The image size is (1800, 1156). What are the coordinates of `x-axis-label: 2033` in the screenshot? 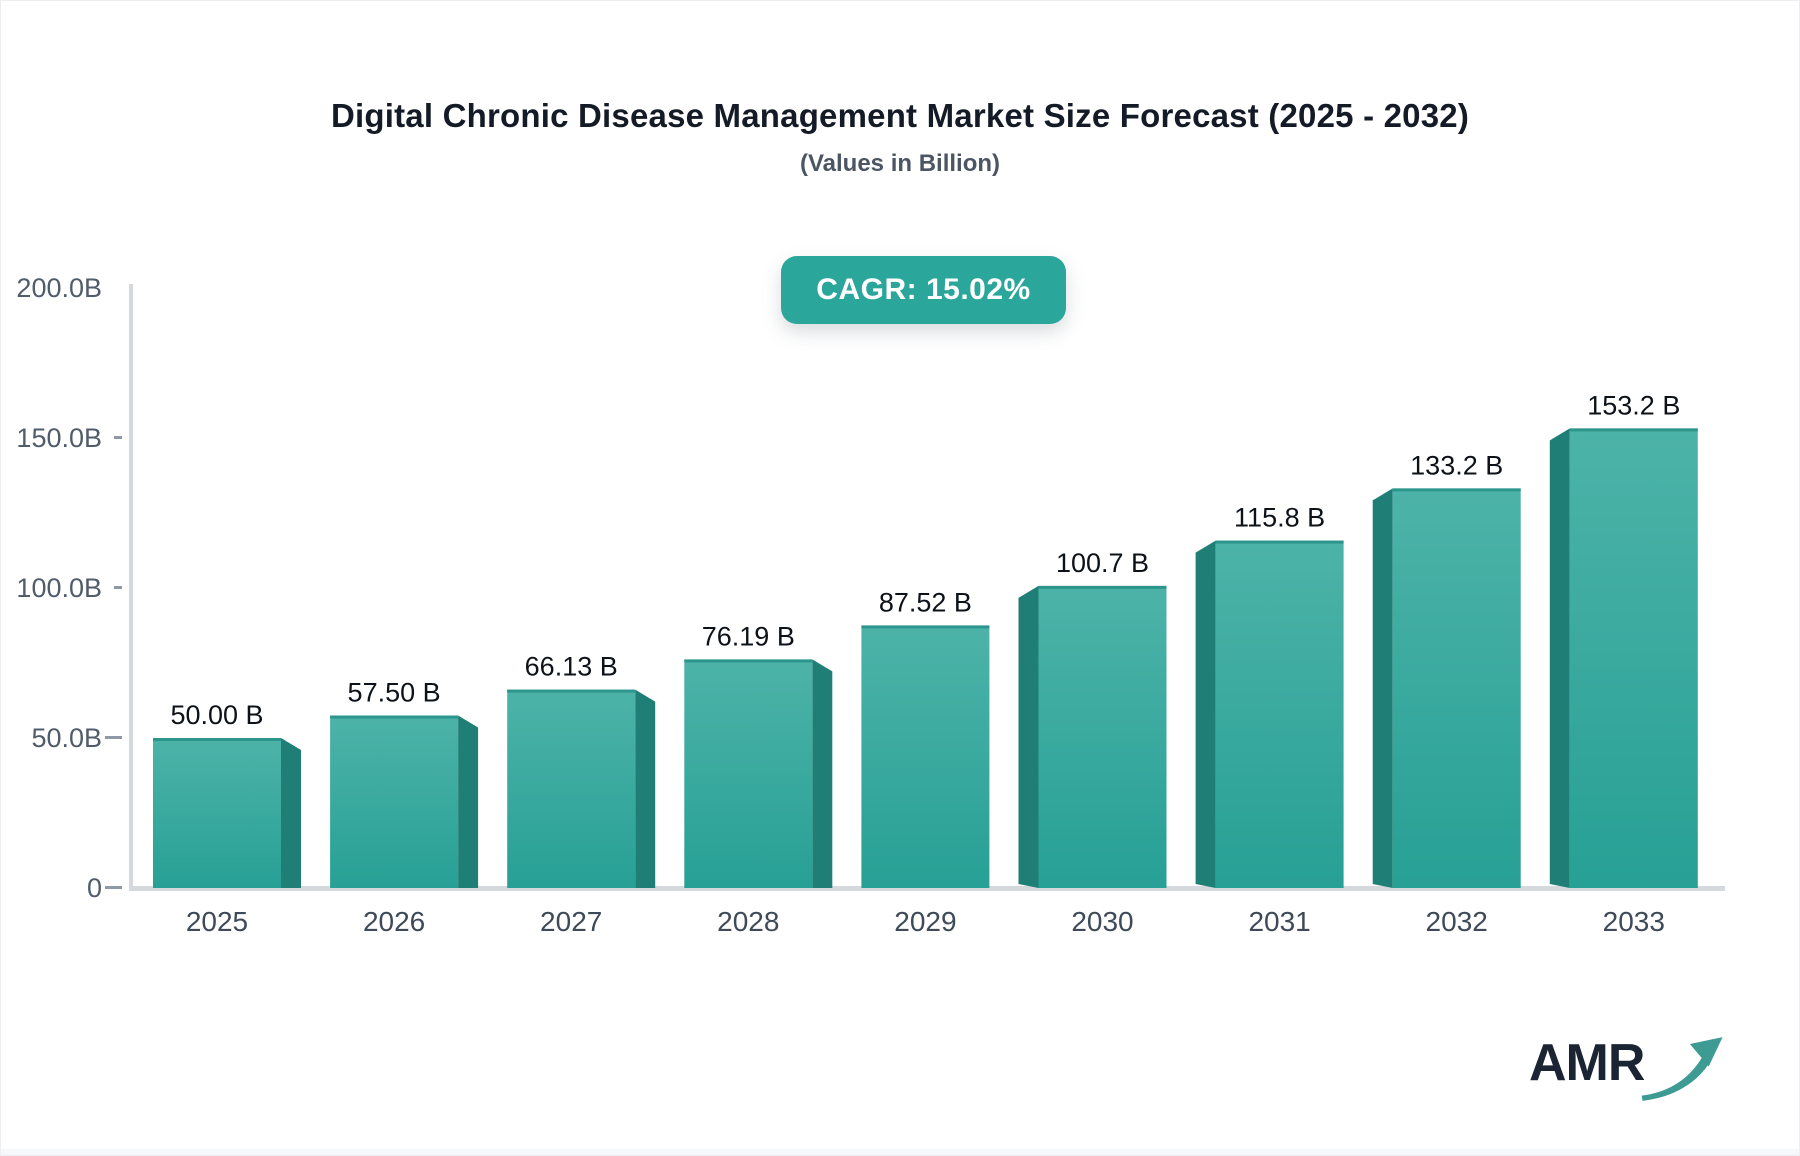 It's located at (1634, 921).